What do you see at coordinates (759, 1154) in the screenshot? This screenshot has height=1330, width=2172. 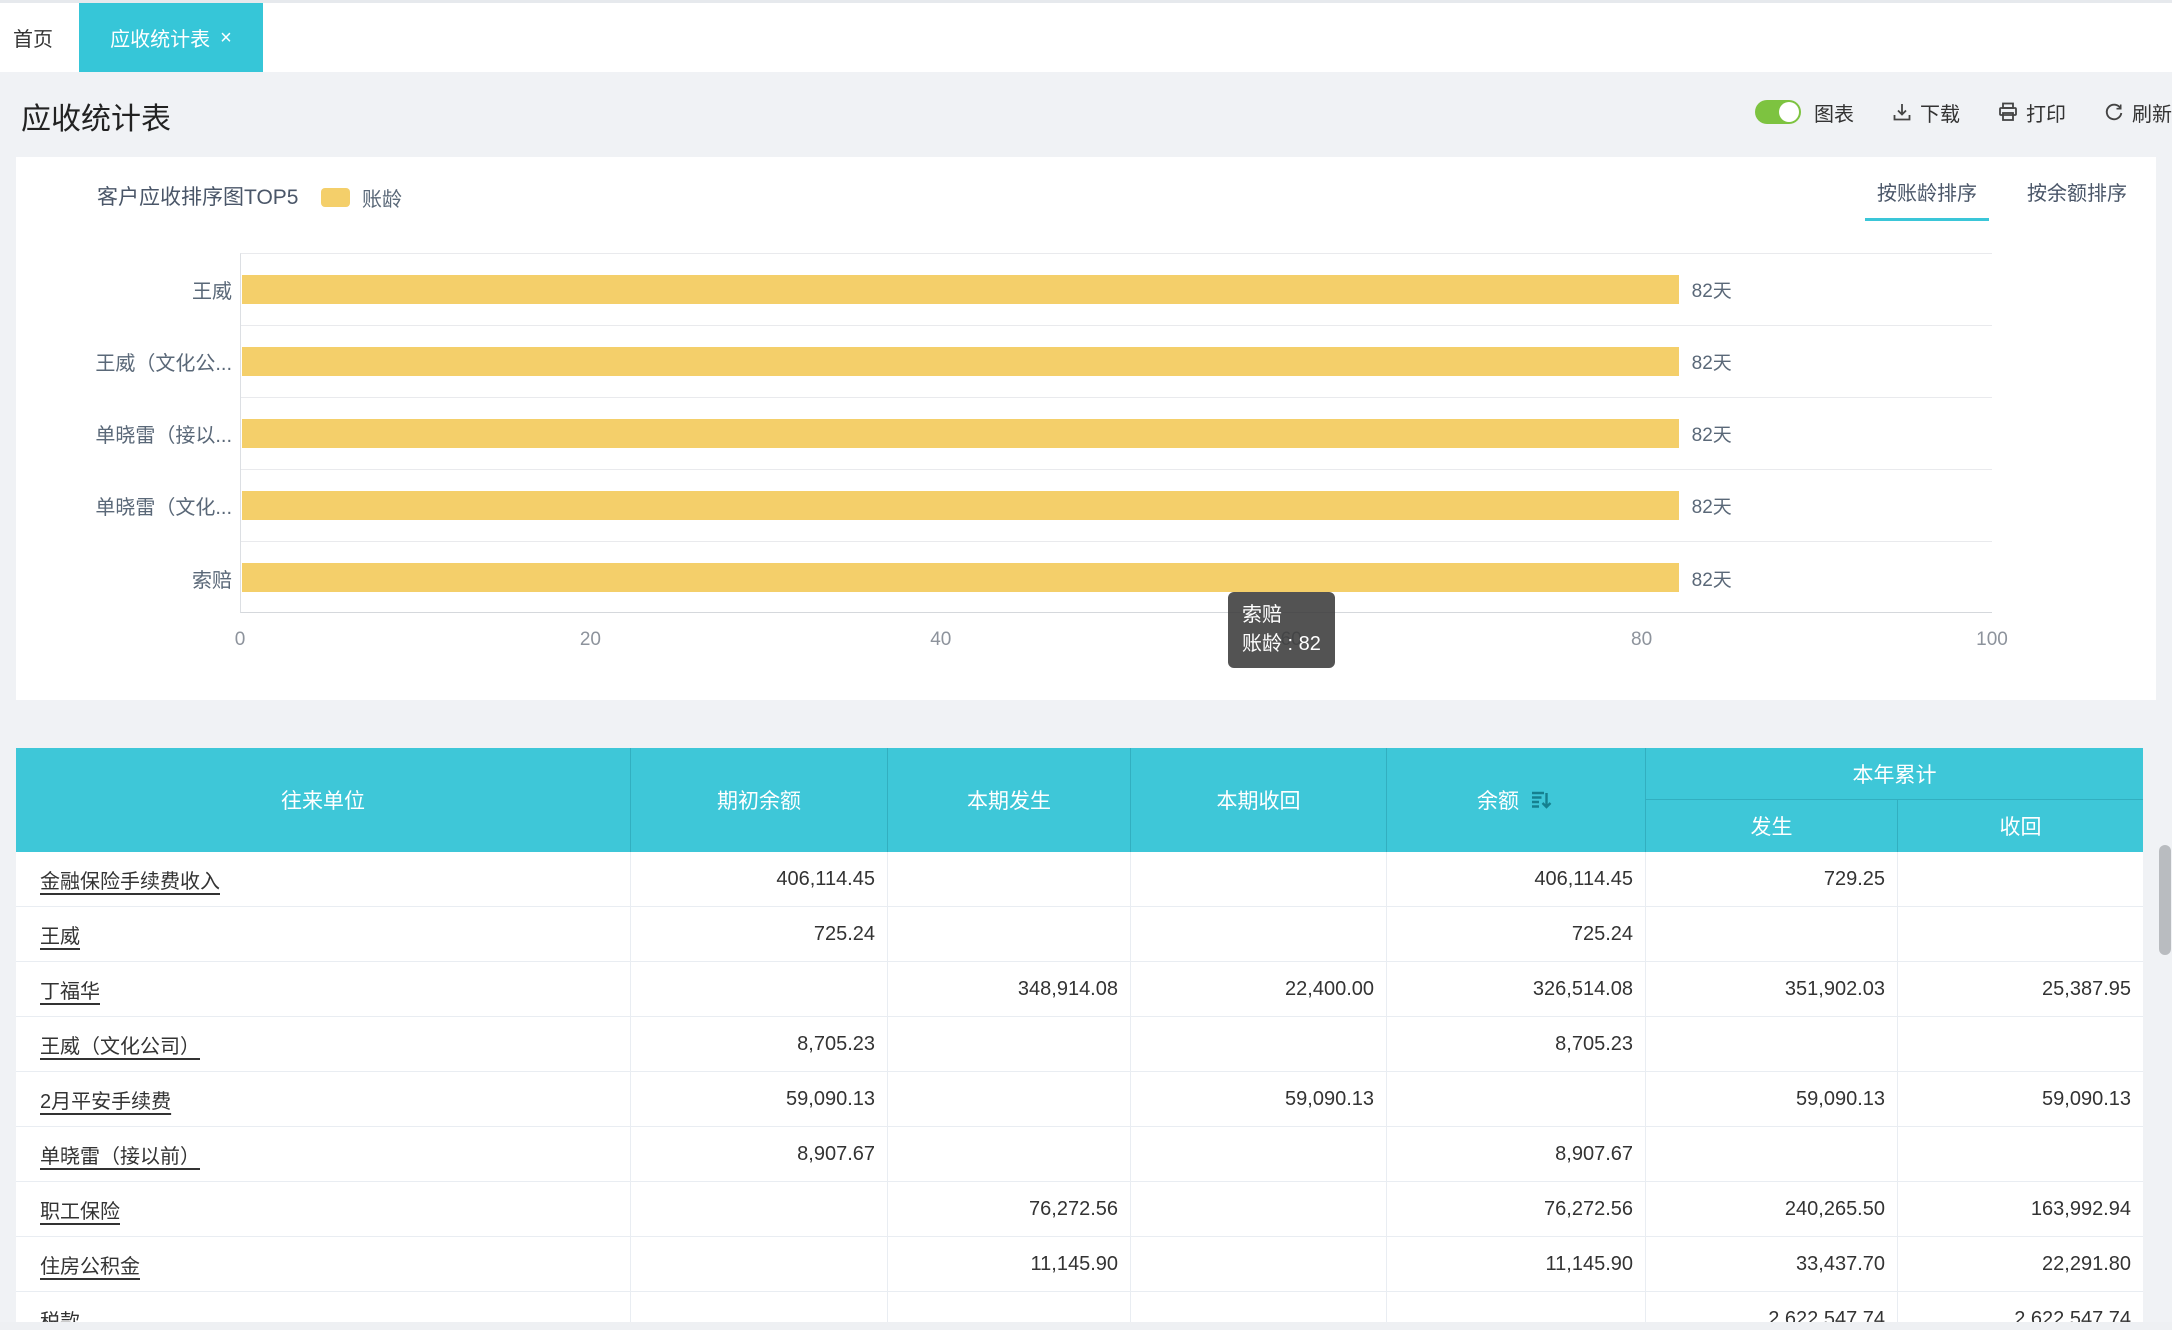 I see `opening-cell: 8,907.67` at bounding box center [759, 1154].